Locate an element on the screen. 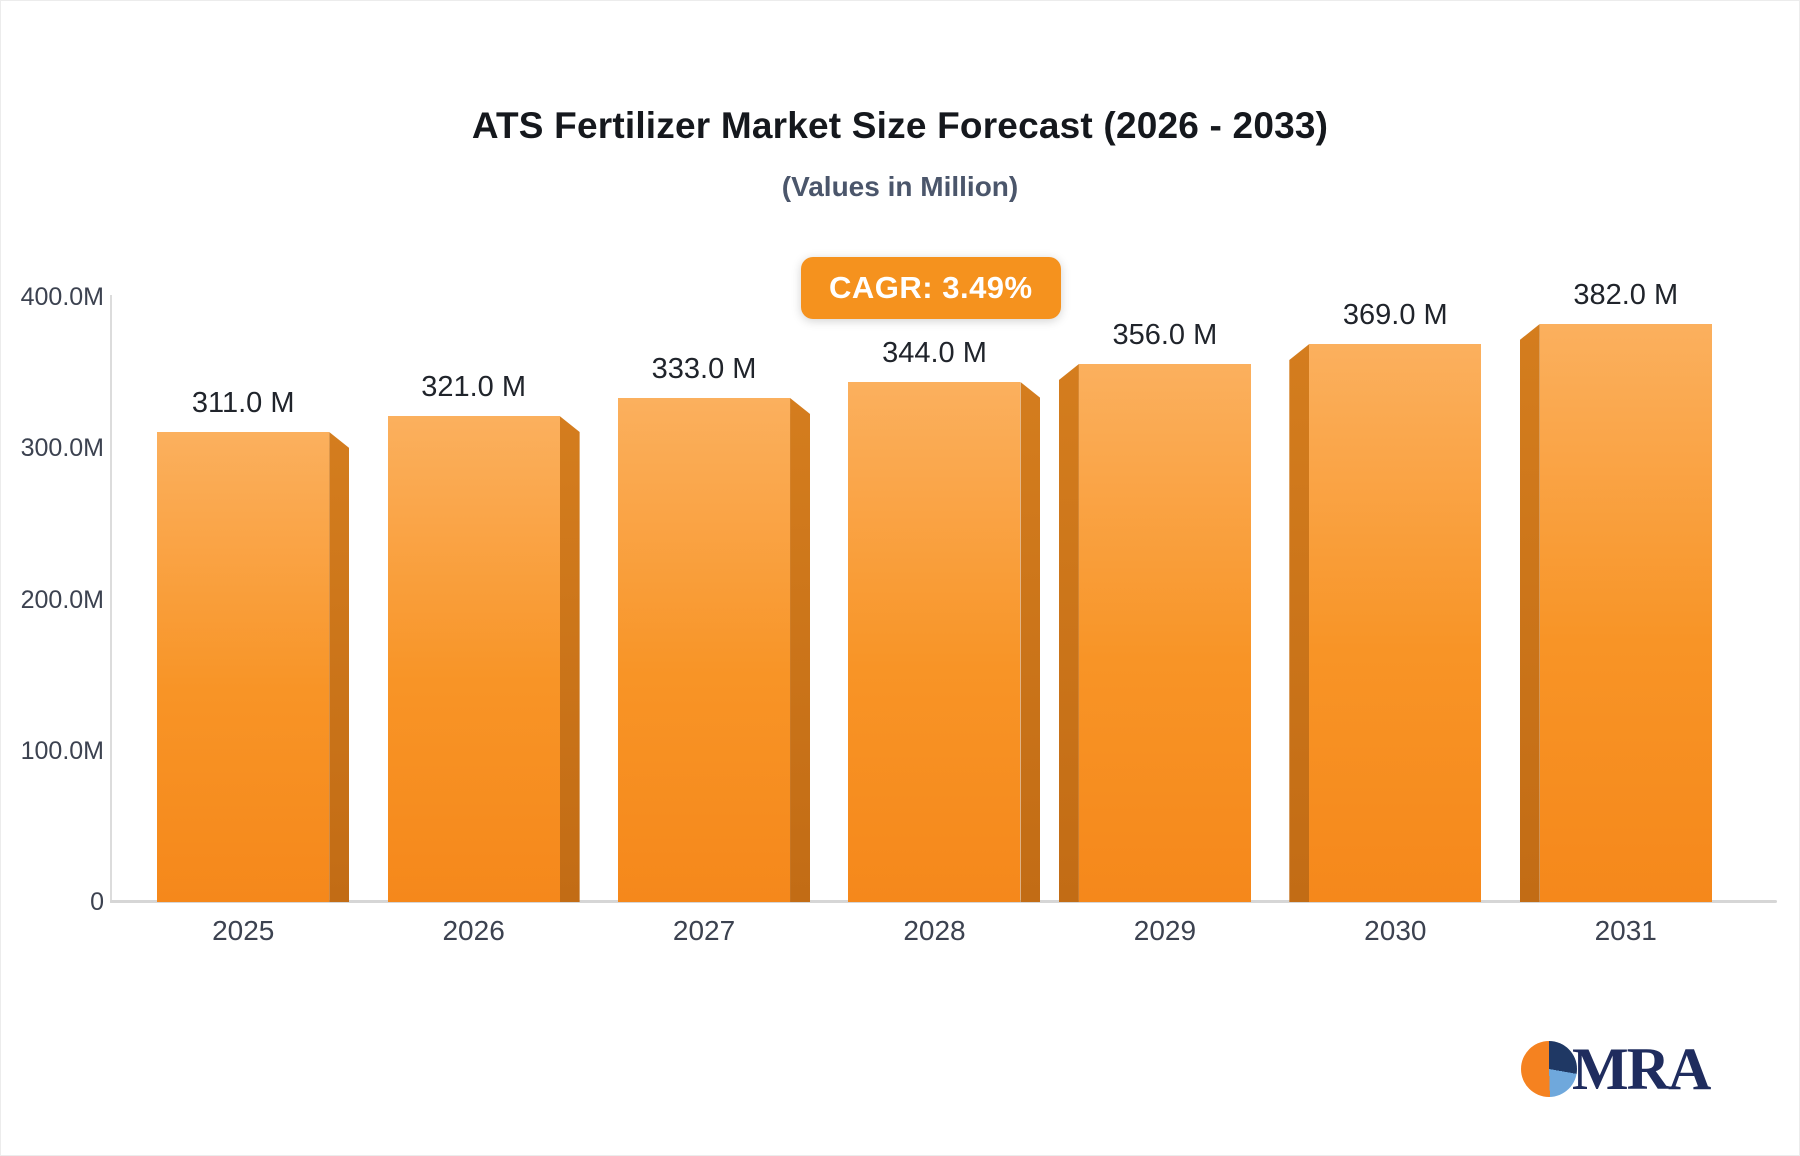  x-axis-labels: 2025 2026 2027 2028 2029 2030 2031 is located at coordinates (934, 931).